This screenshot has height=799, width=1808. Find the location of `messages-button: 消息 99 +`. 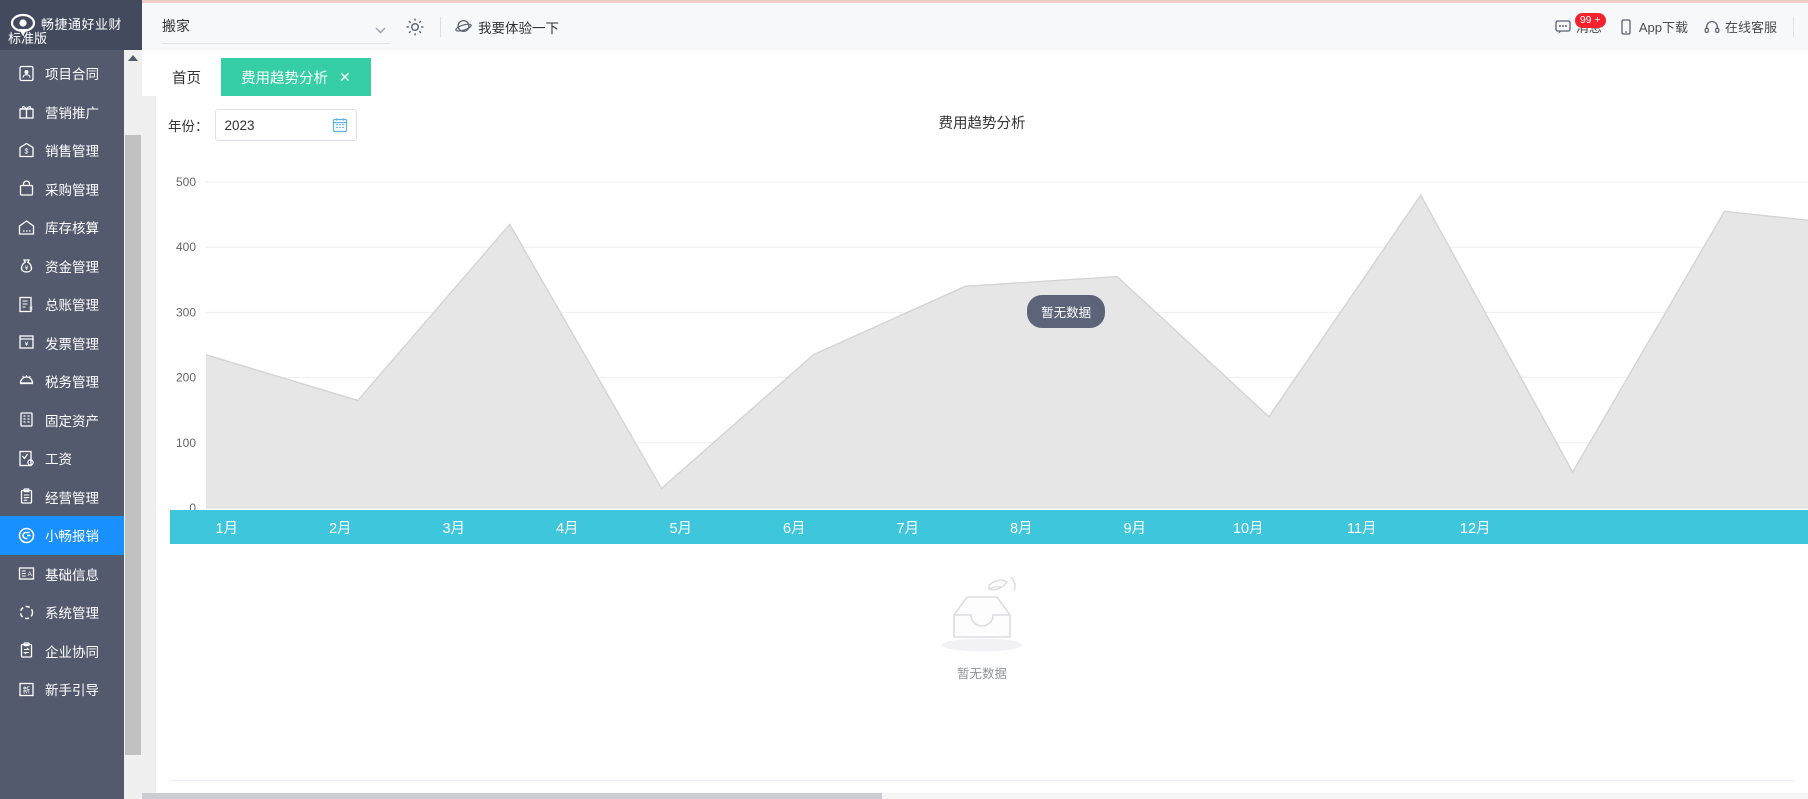

messages-button: 消息 99 + is located at coordinates (1580, 24).